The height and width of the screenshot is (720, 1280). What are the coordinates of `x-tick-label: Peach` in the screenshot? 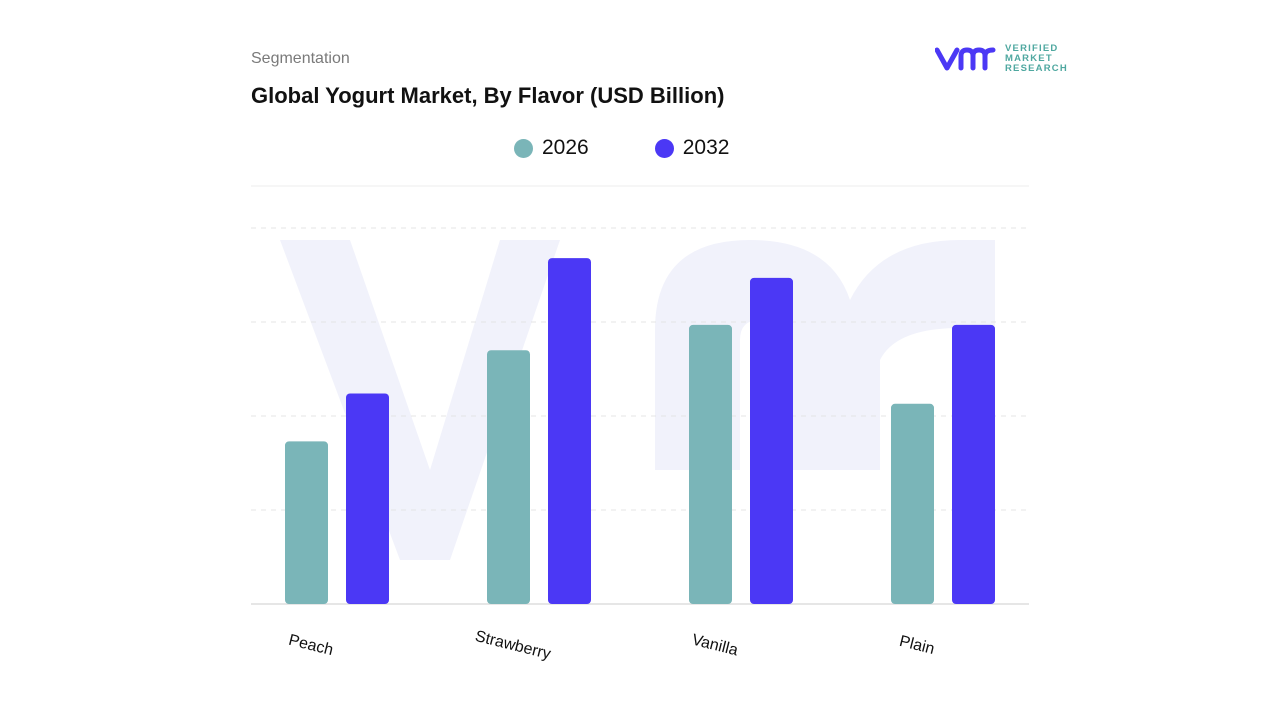 It's located at (311, 645).